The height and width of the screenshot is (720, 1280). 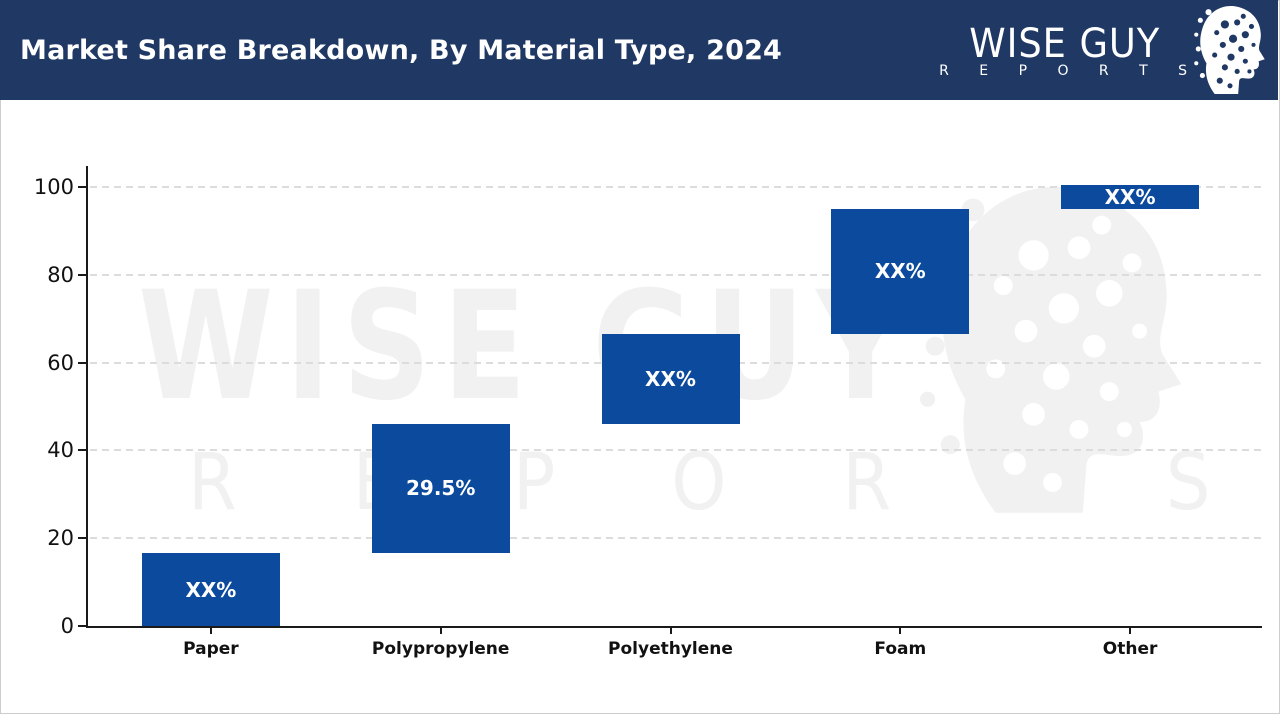 I want to click on y-tick-label: 100, so click(x=53, y=187).